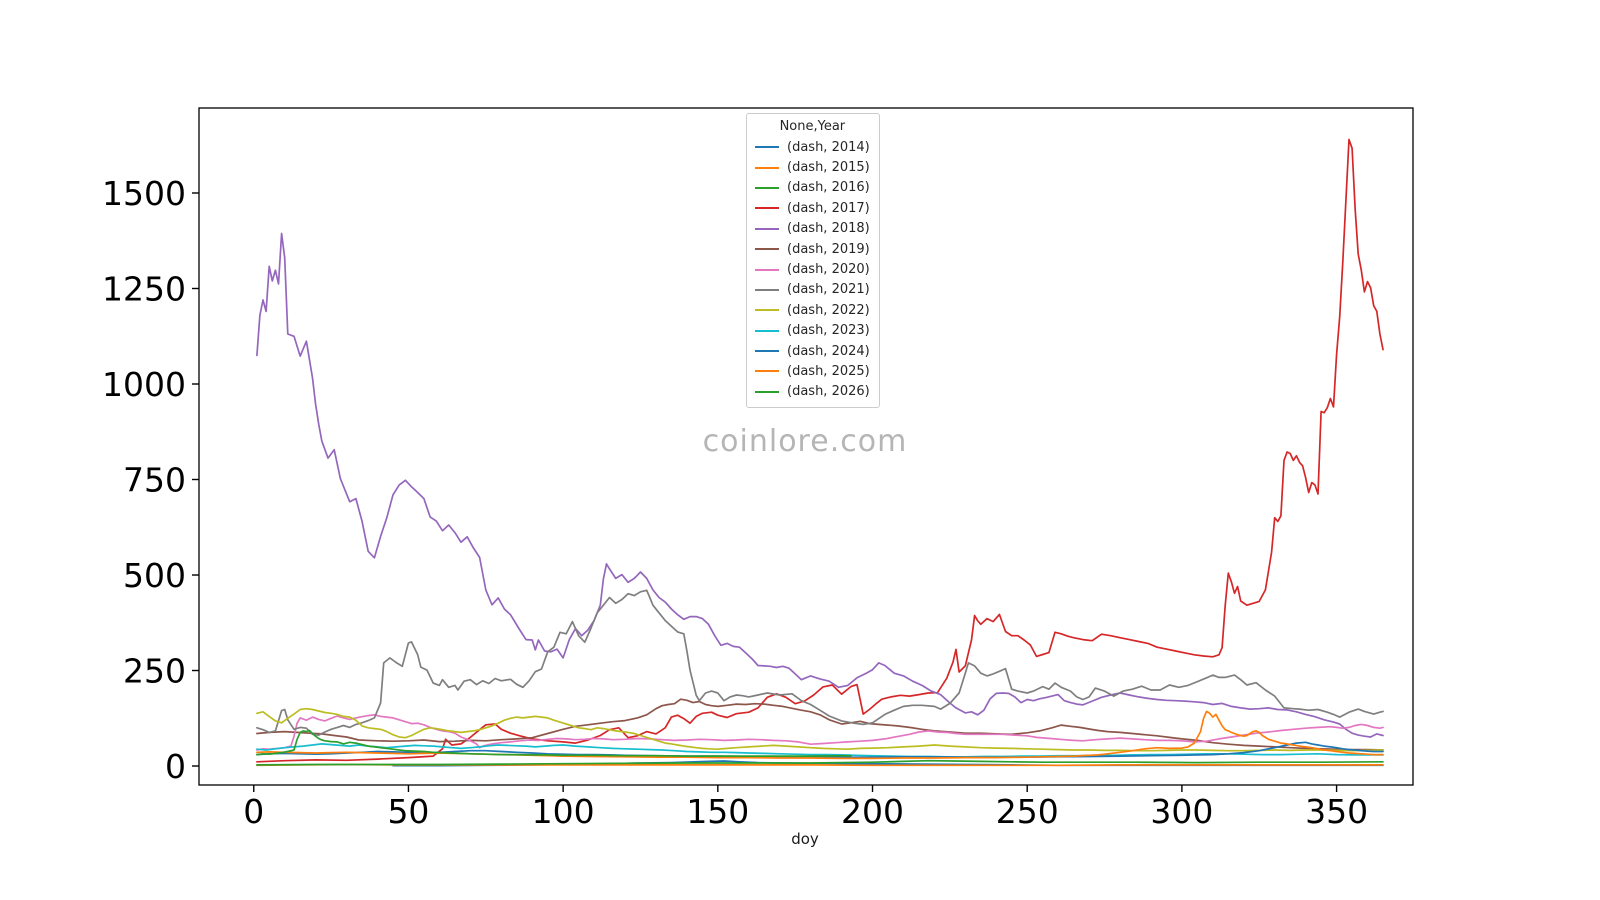  Describe the element at coordinates (828, 229) in the screenshot. I see `legend-label: (dash, 2018)` at that location.